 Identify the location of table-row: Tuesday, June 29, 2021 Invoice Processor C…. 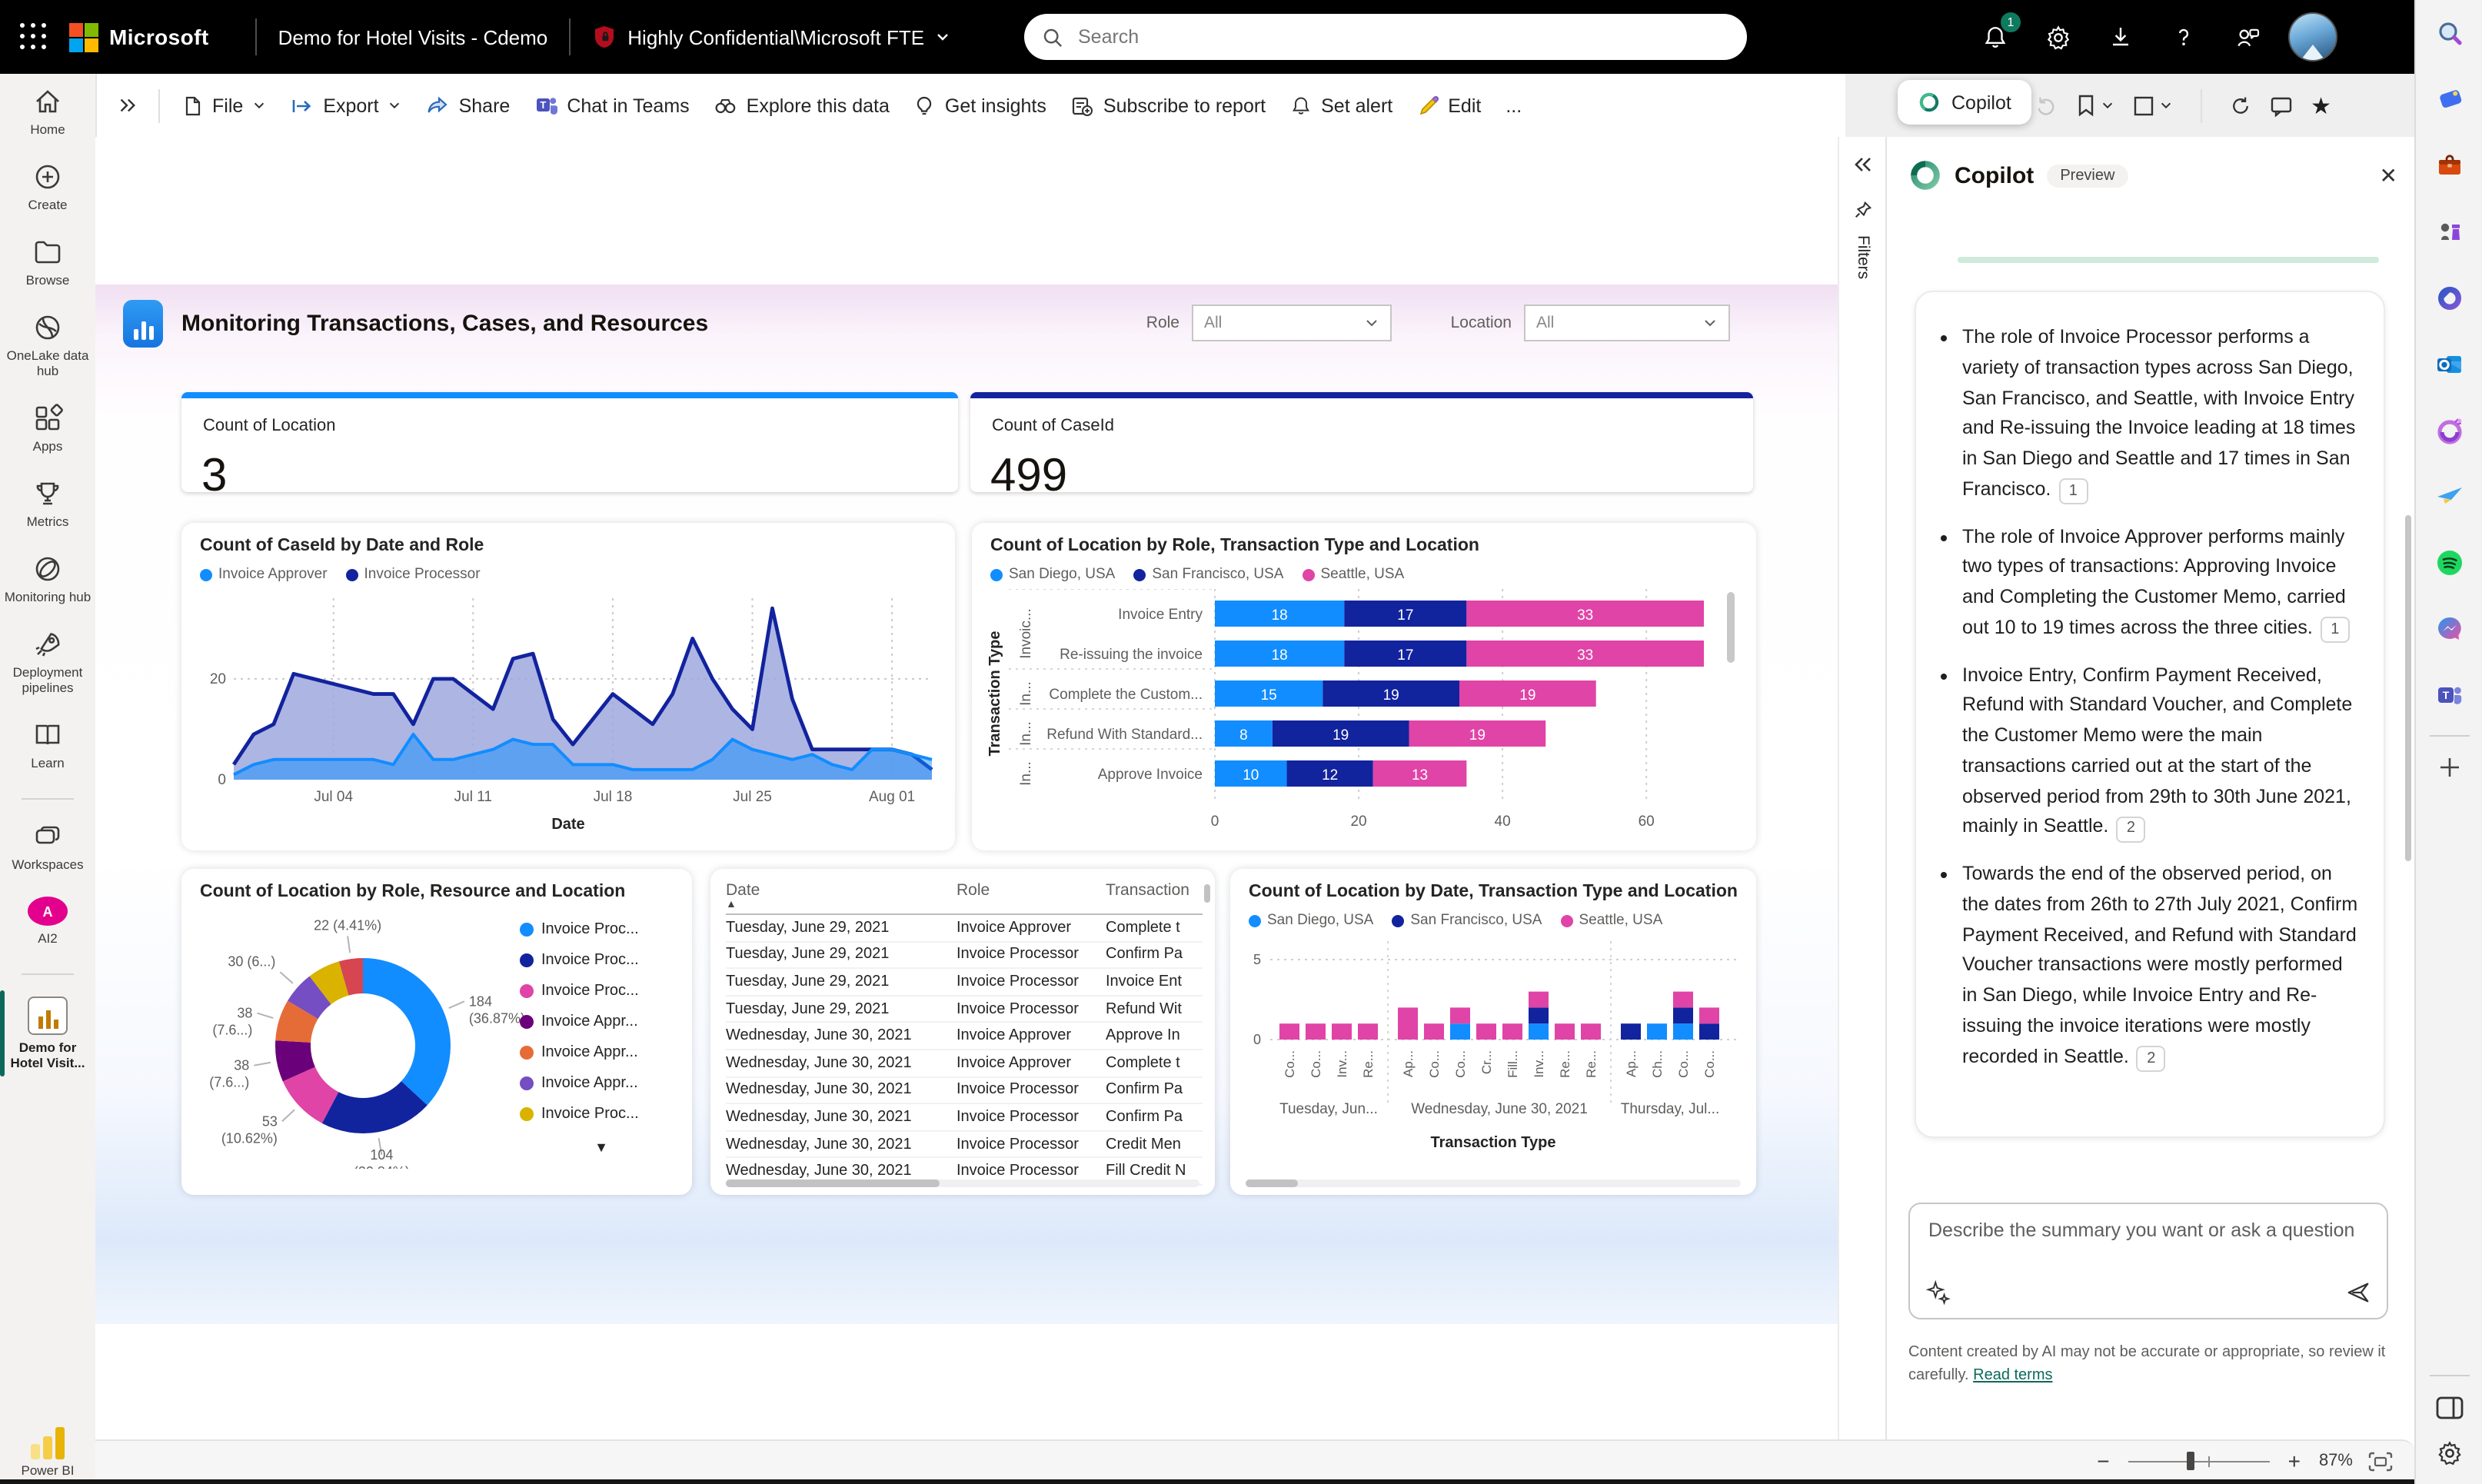
(964, 956).